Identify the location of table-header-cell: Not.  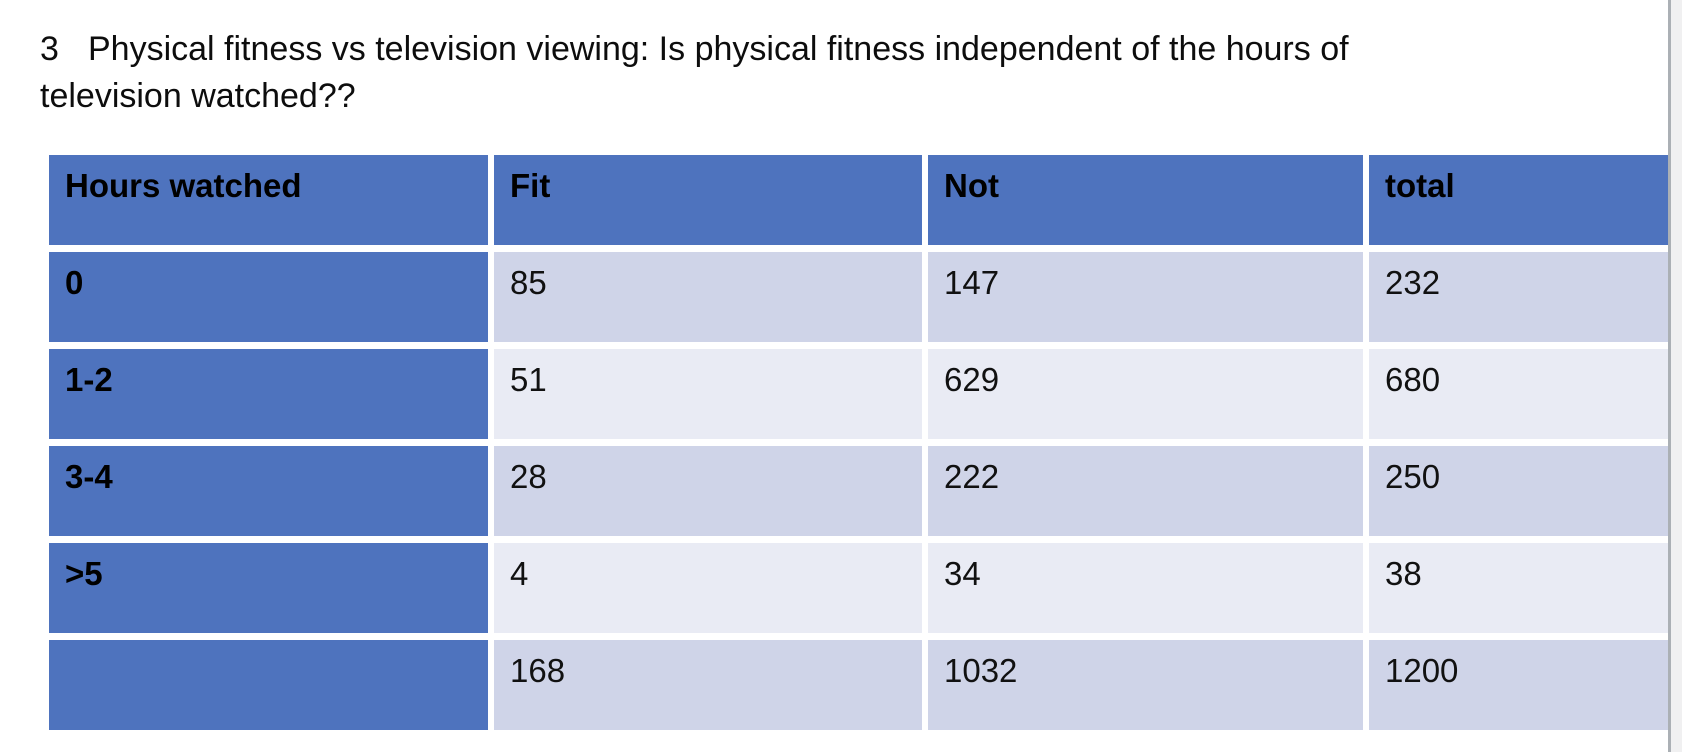
(1145, 200).